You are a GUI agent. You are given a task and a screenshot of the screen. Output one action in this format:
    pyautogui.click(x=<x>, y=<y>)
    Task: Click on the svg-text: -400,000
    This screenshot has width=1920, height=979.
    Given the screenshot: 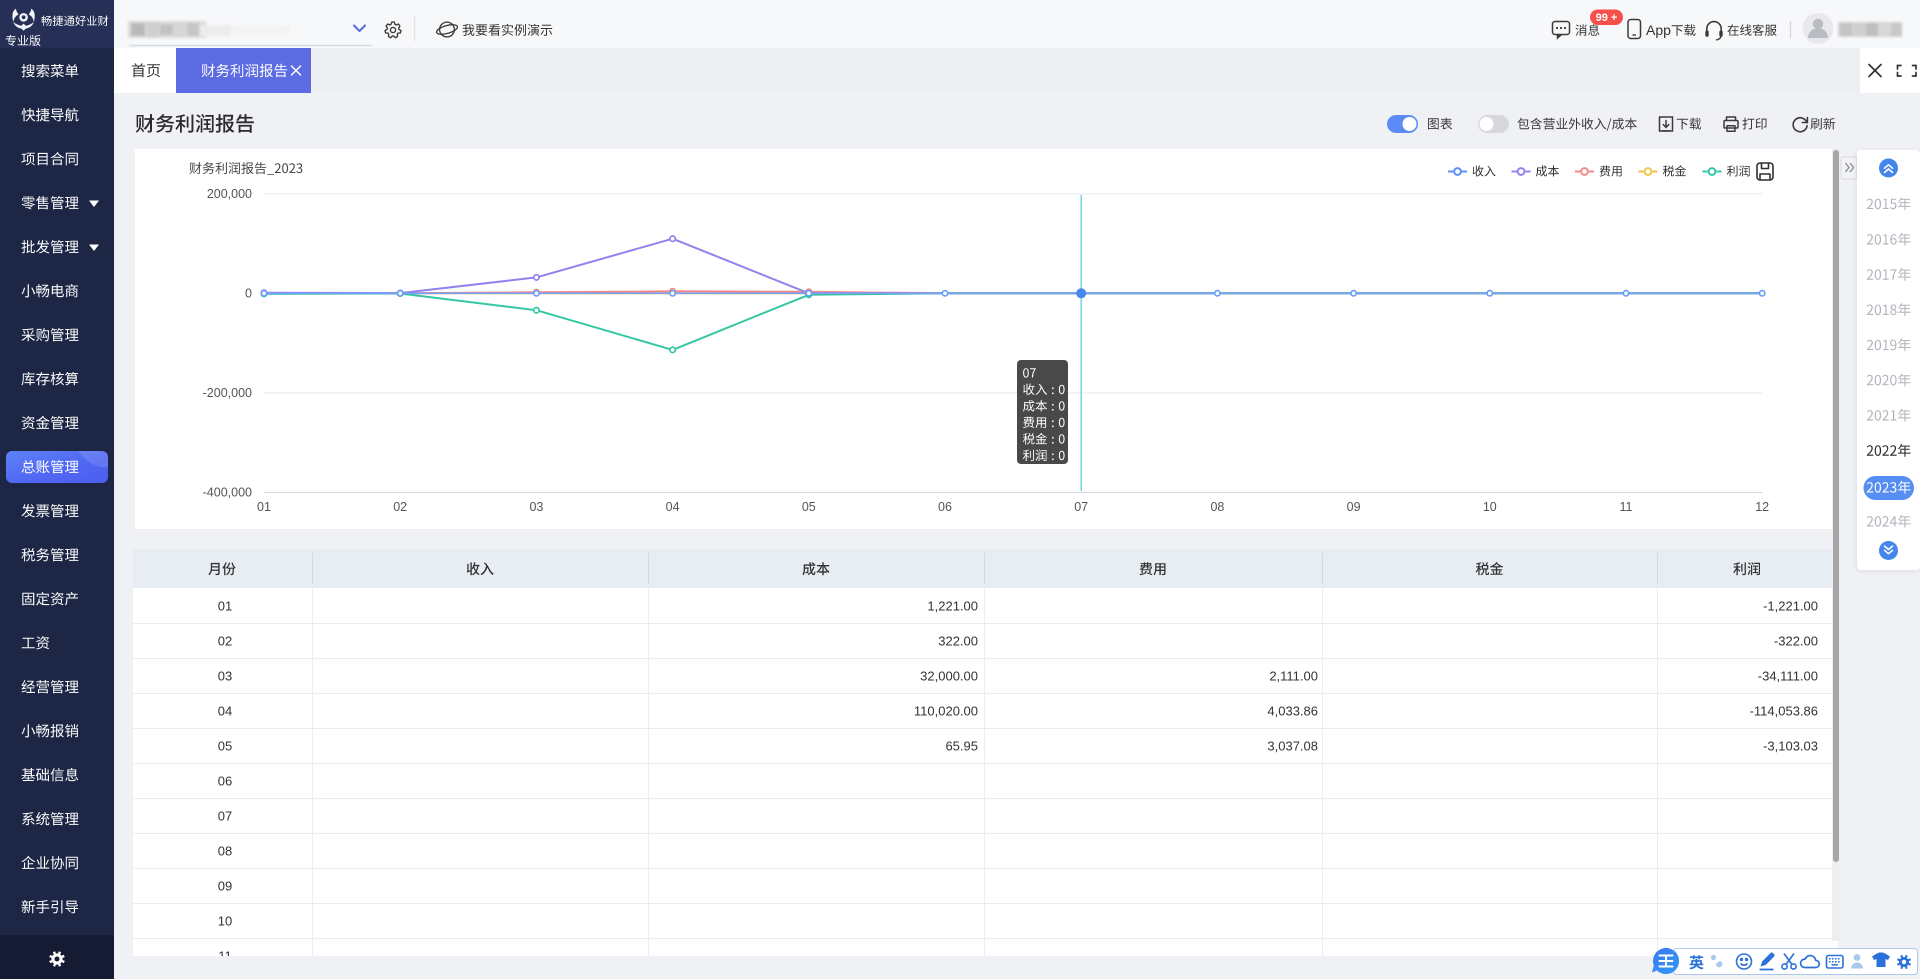 What is the action you would take?
    pyautogui.click(x=227, y=493)
    